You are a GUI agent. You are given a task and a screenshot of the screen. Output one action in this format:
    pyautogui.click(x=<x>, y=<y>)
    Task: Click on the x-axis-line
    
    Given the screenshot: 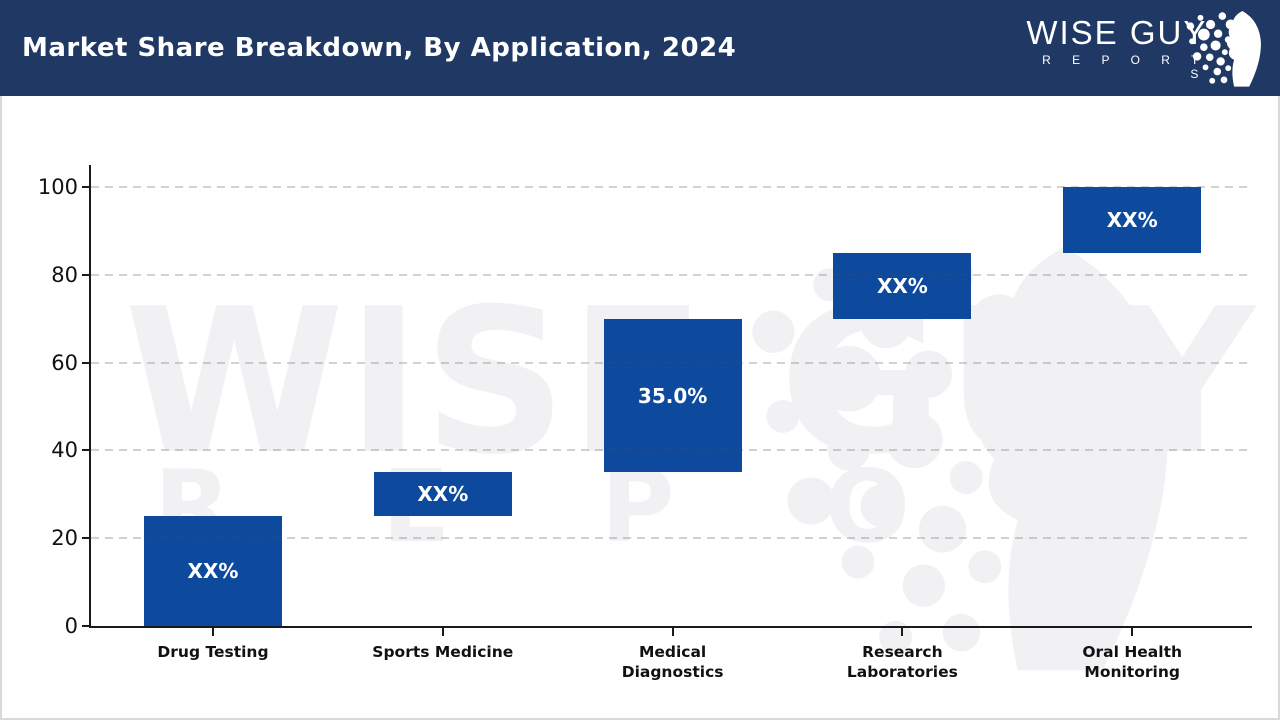 What is the action you would take?
    pyautogui.click(x=670, y=627)
    